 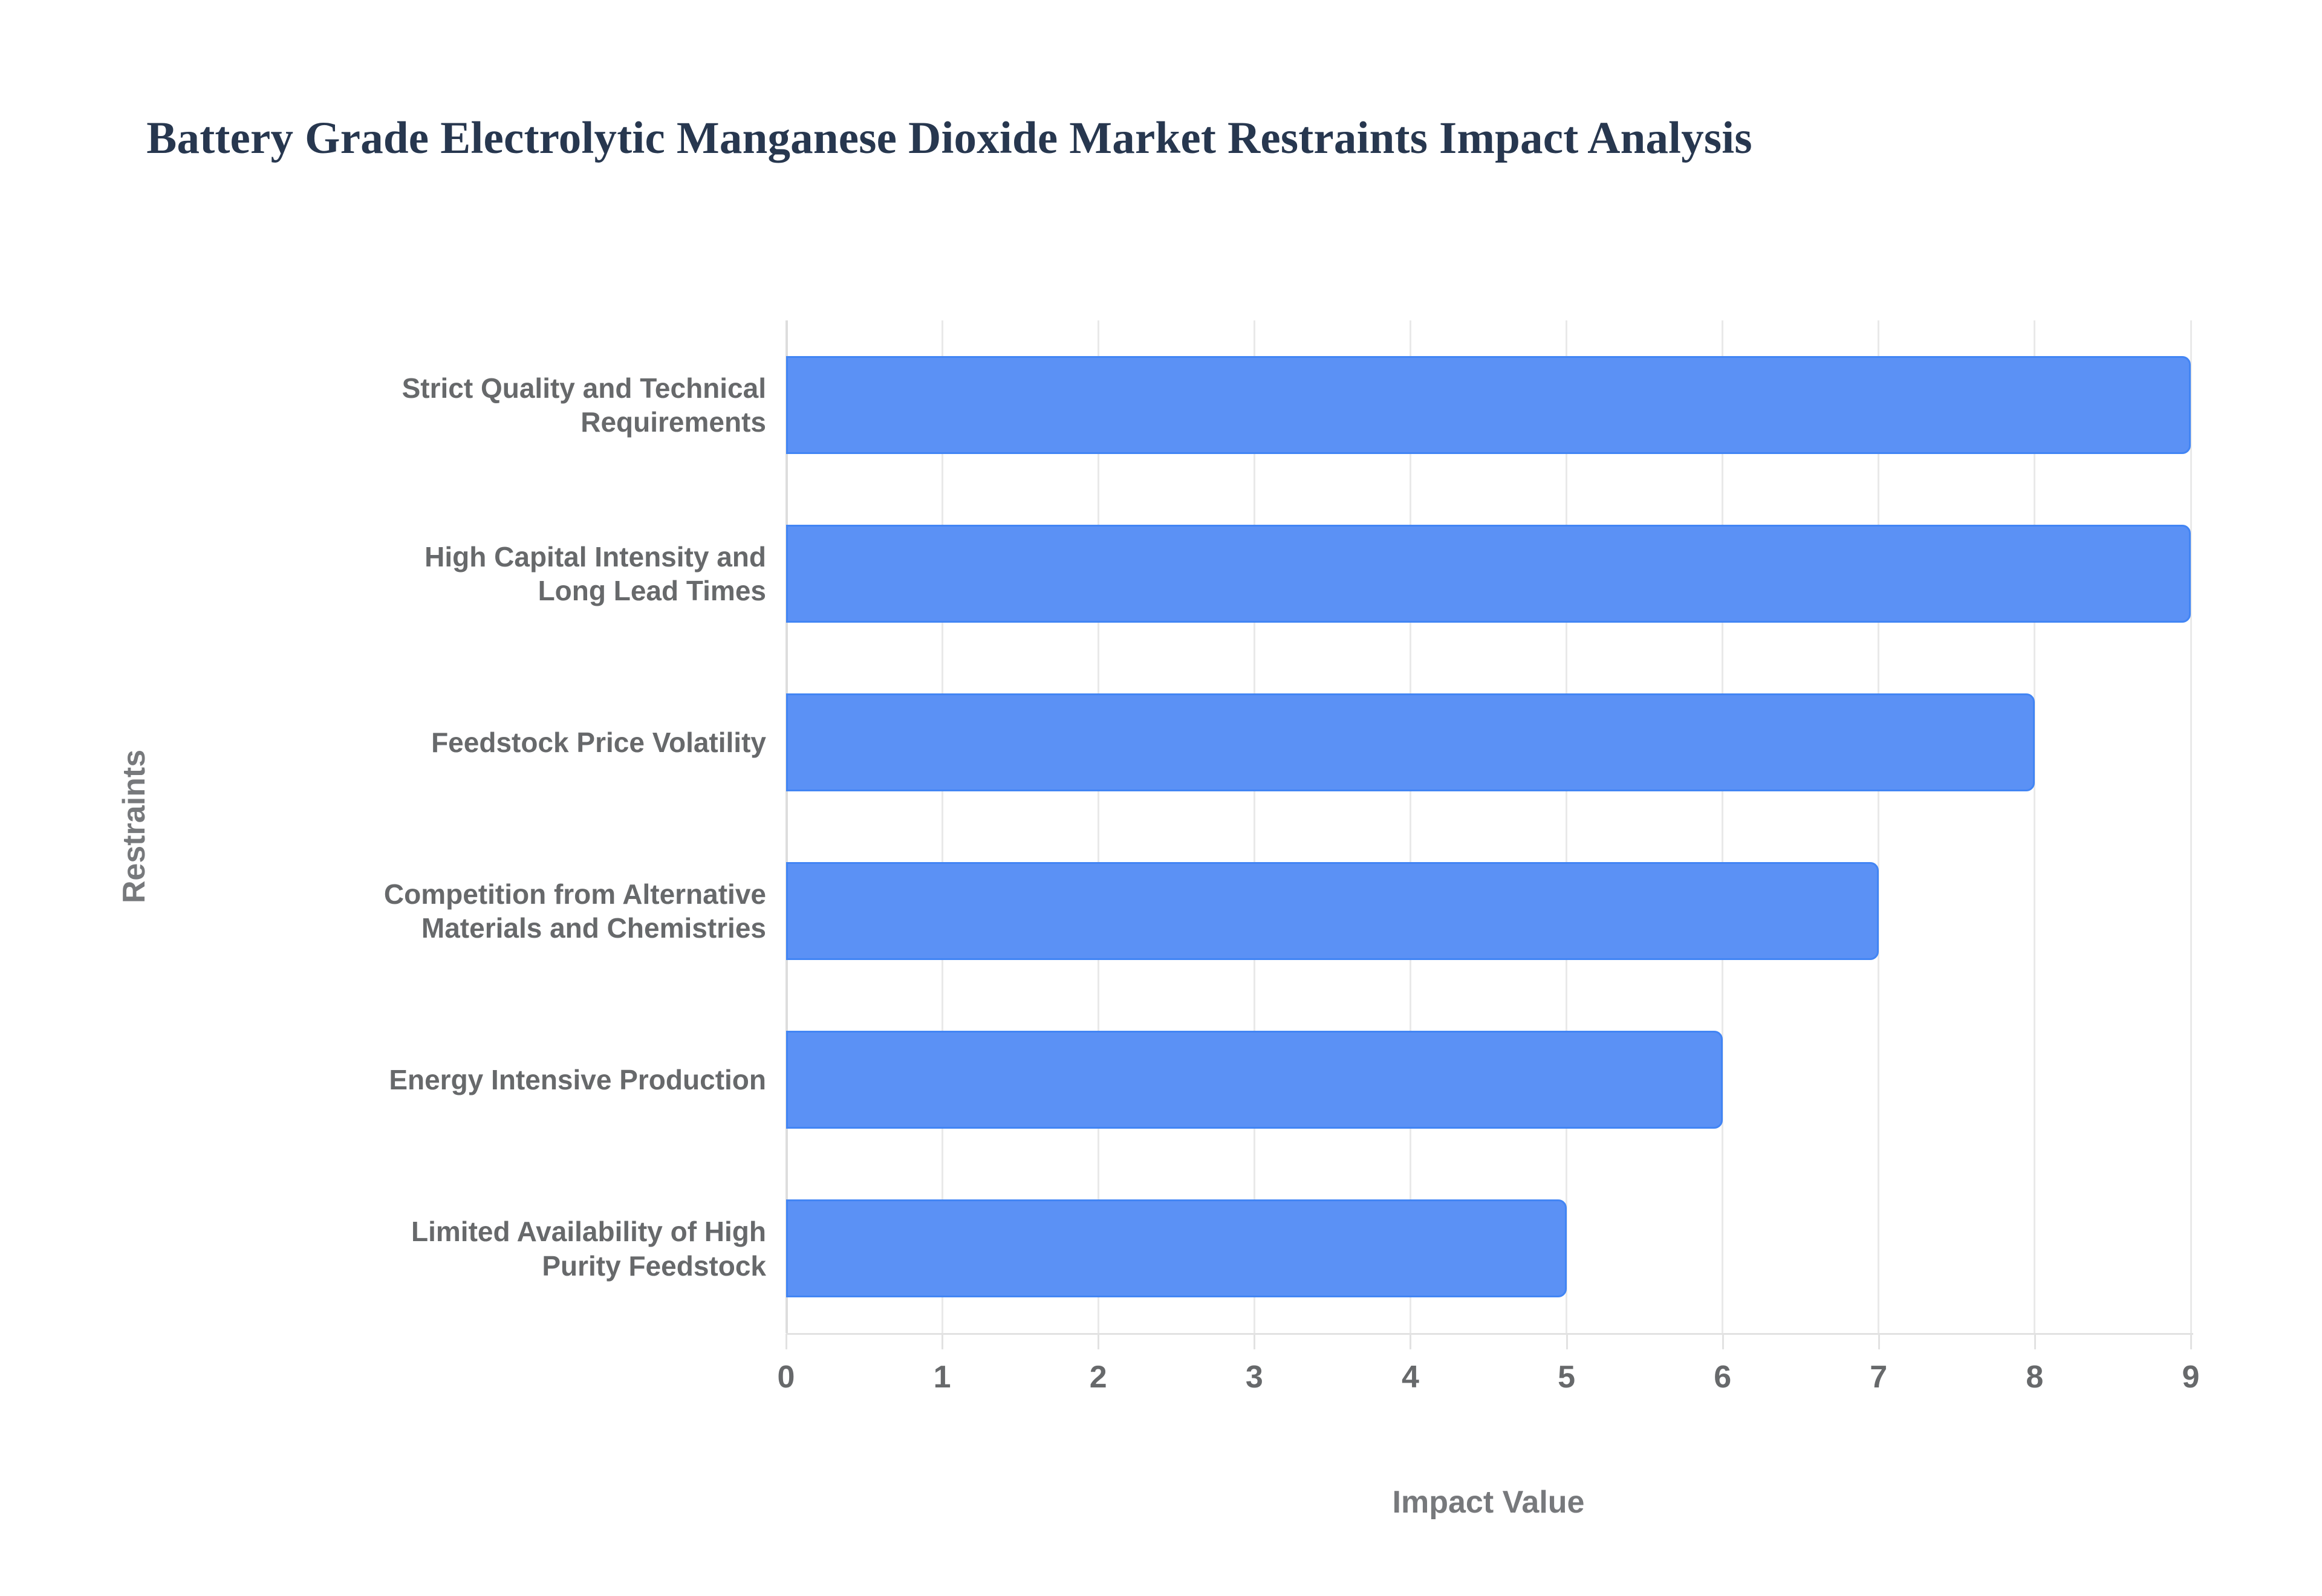 What do you see at coordinates (2035, 1377) in the screenshot?
I see `x-tick-label-8: 8` at bounding box center [2035, 1377].